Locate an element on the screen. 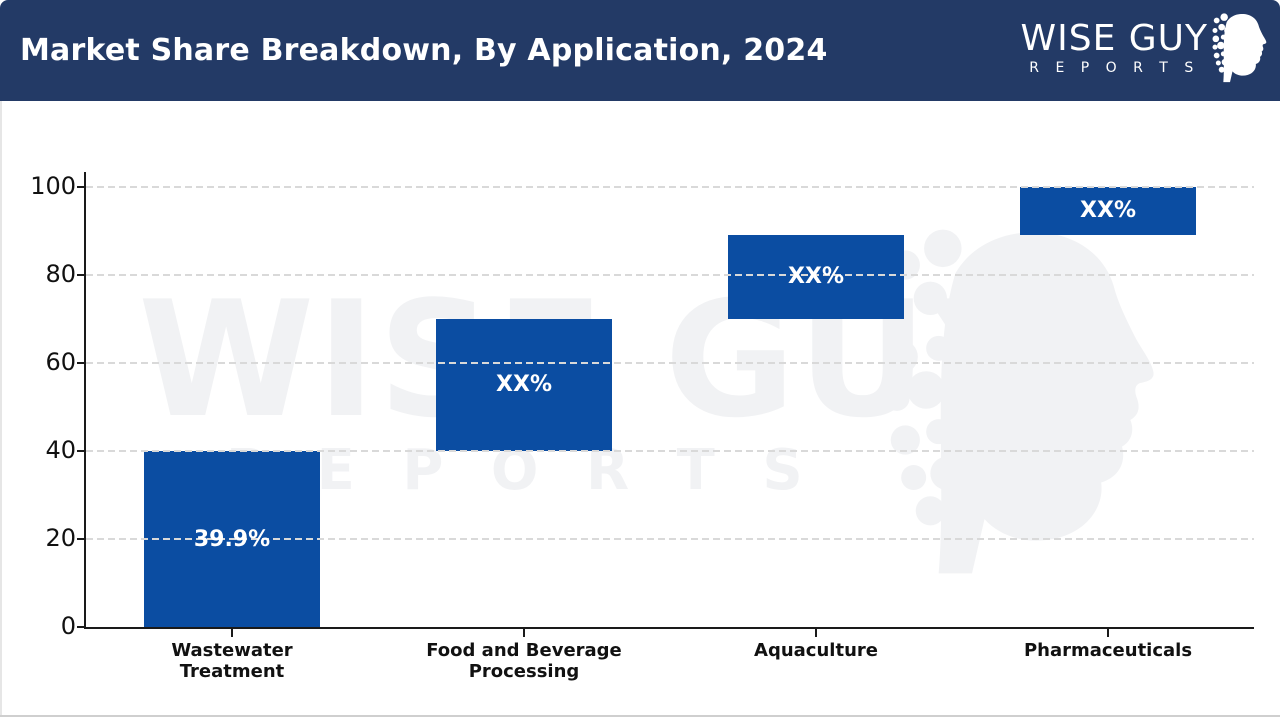 The image size is (1280, 720). y-tick-label-40: 40 is located at coordinates (60, 449).